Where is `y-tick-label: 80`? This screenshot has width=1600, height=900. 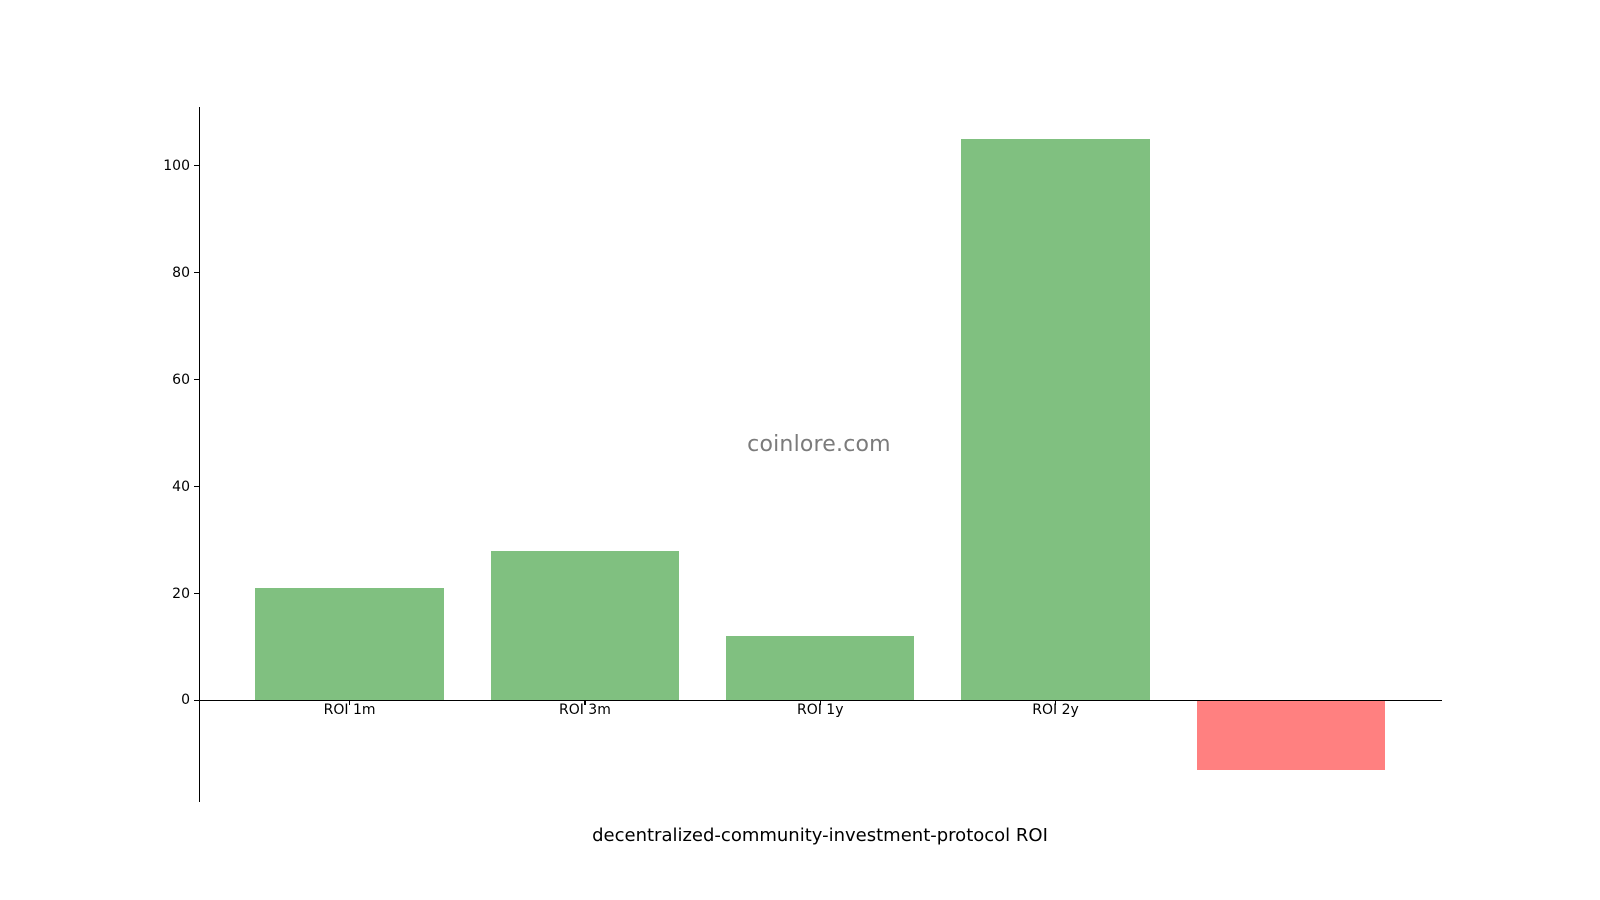
y-tick-label: 80 is located at coordinates (181, 272).